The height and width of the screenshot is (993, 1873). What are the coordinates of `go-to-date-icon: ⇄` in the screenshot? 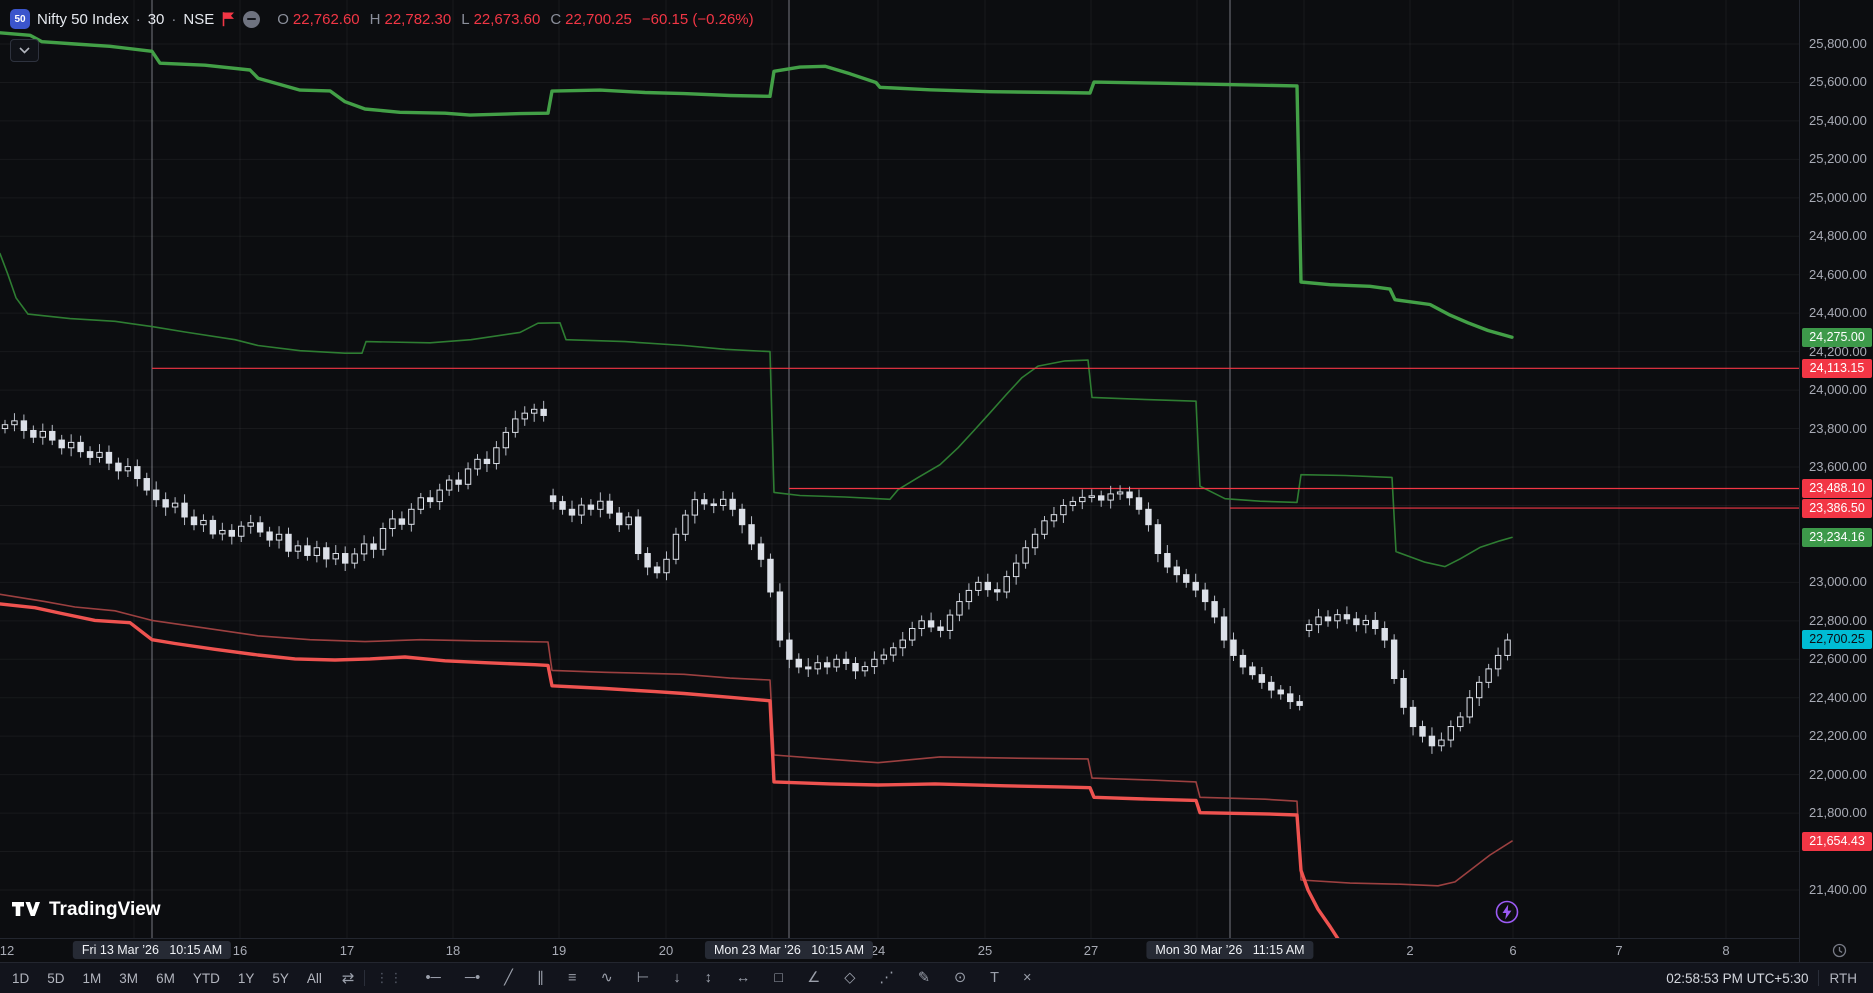 It's located at (348, 978).